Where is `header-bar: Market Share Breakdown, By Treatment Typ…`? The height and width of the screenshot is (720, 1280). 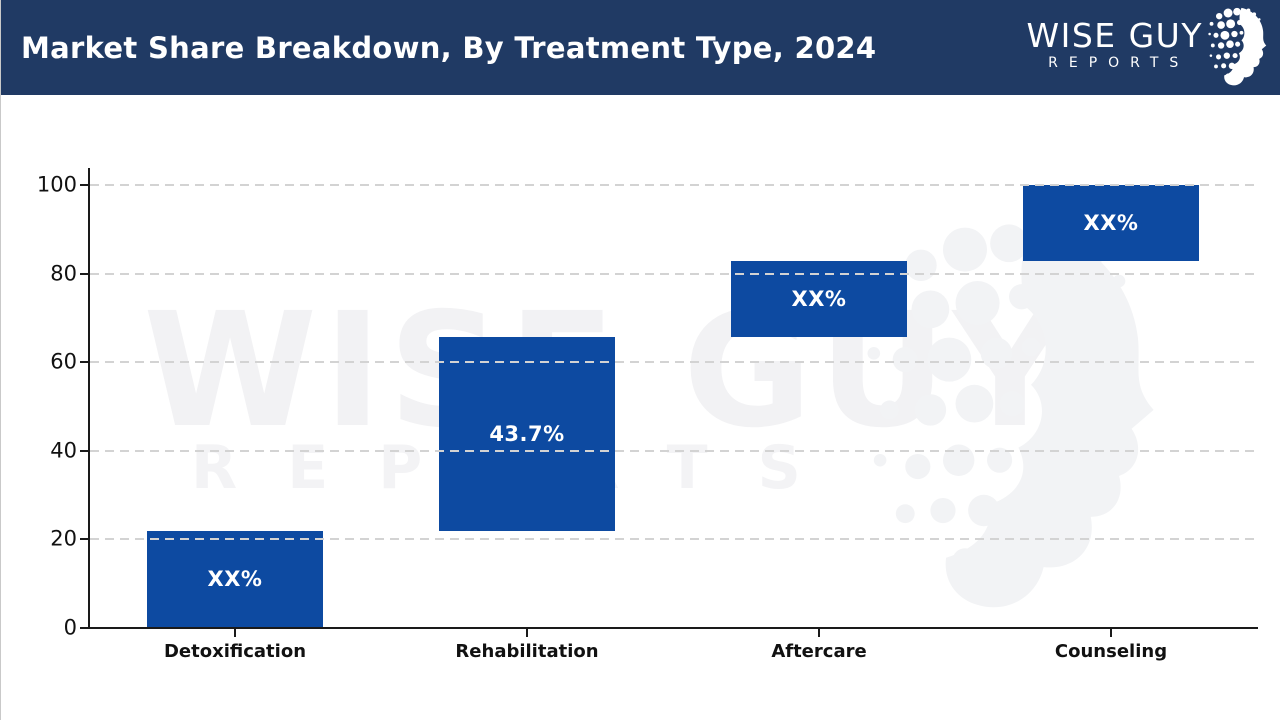 header-bar: Market Share Breakdown, By Treatment Typ… is located at coordinates (640, 47).